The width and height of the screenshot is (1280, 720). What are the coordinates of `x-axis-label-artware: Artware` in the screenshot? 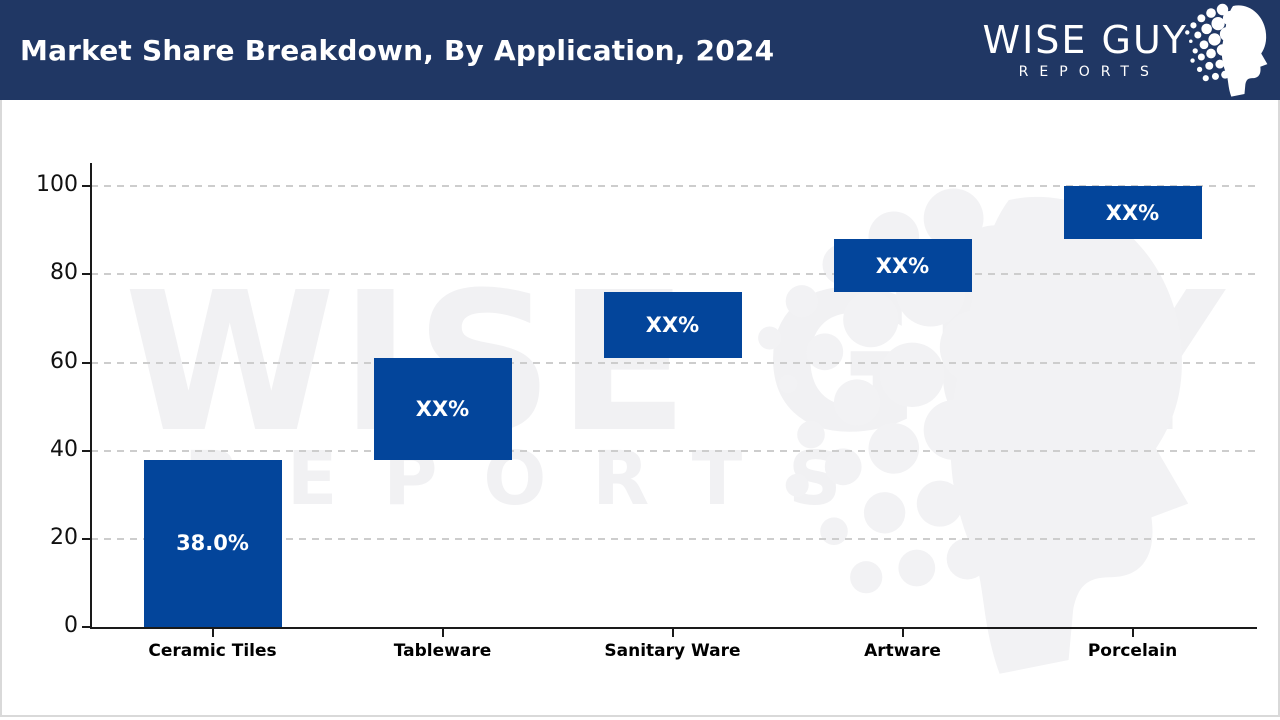 It's located at (902, 651).